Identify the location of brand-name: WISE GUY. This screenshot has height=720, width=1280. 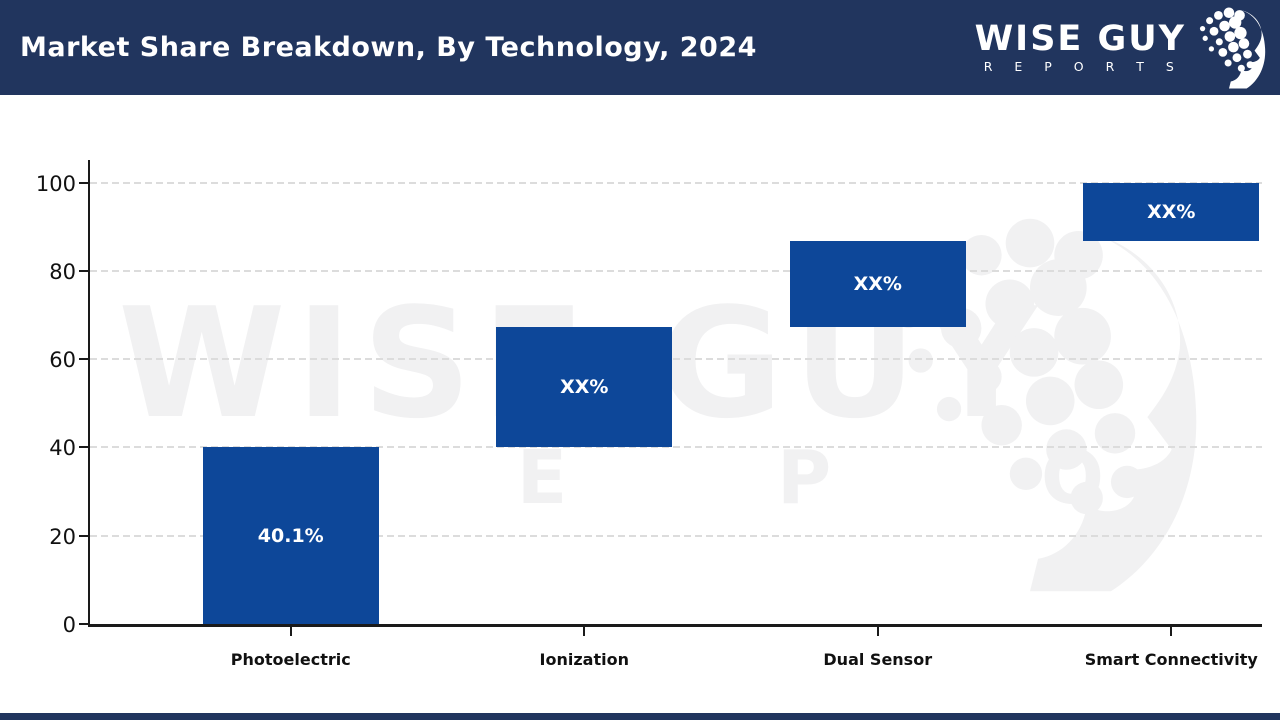
(1080, 38).